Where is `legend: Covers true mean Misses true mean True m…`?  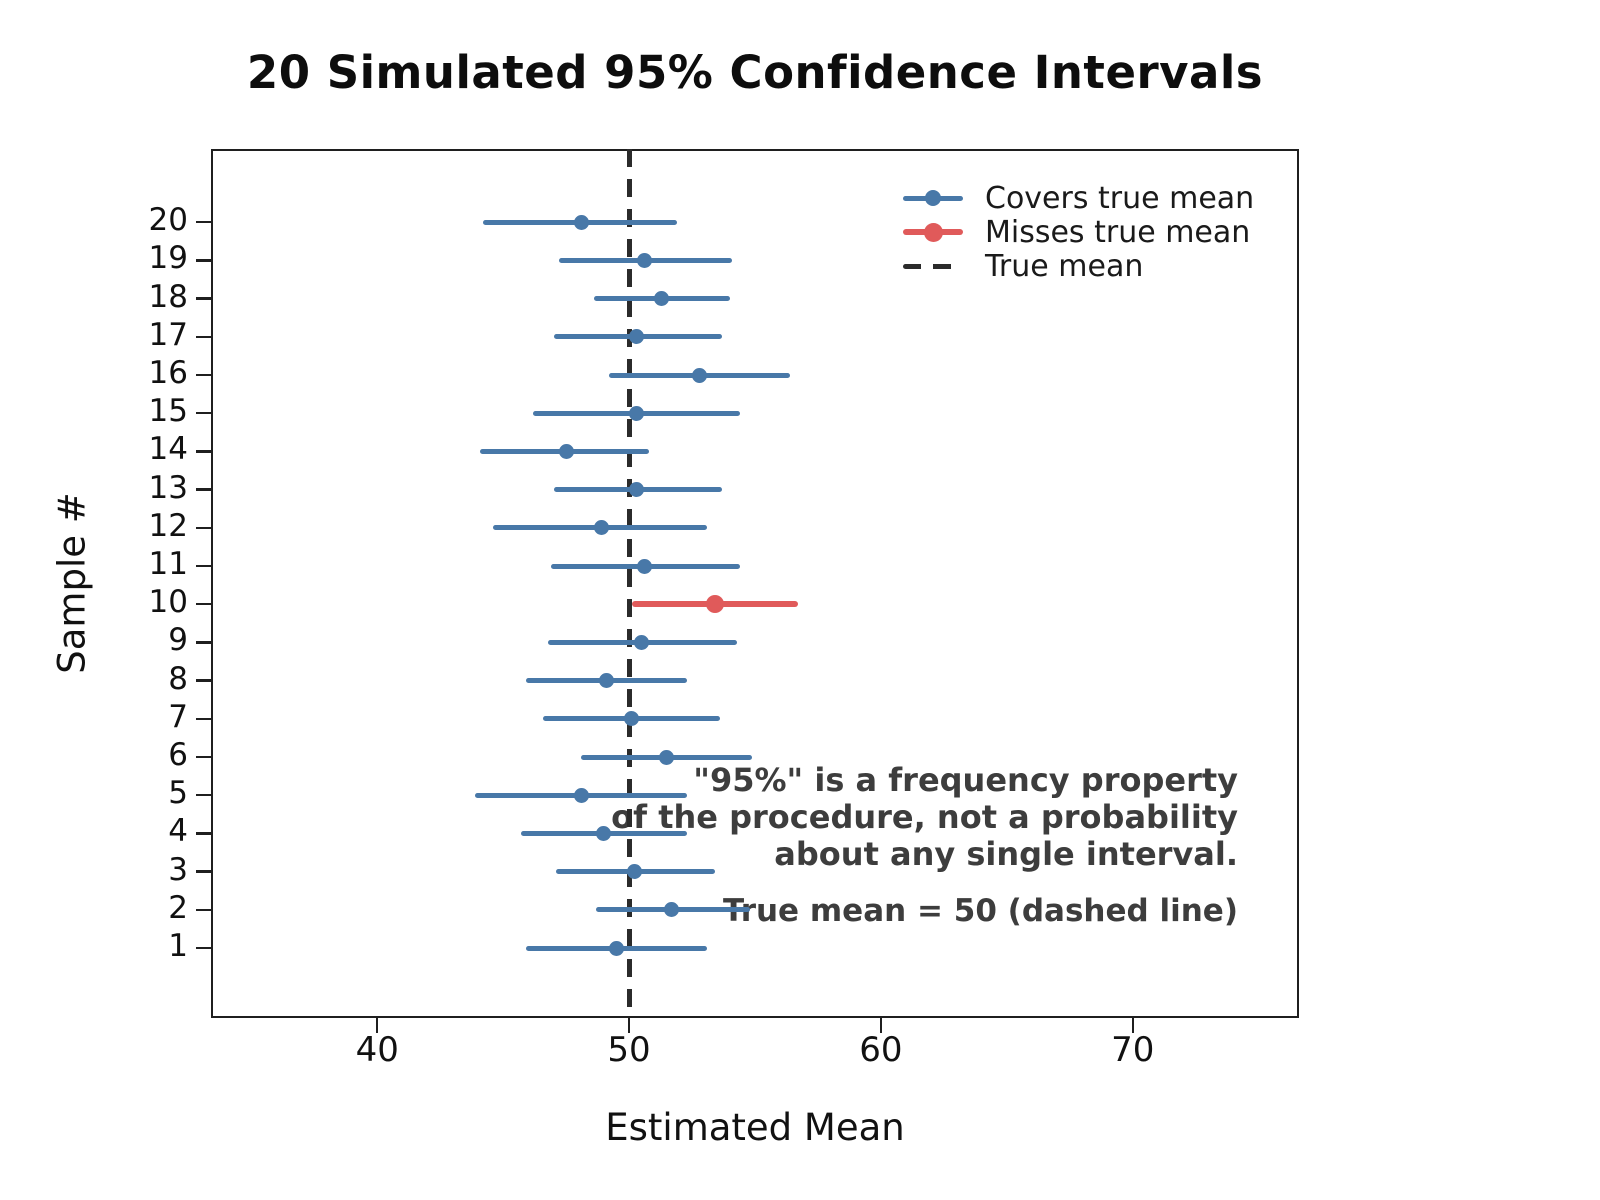 legend: Covers true mean Misses true mean True m… is located at coordinates (1079, 232).